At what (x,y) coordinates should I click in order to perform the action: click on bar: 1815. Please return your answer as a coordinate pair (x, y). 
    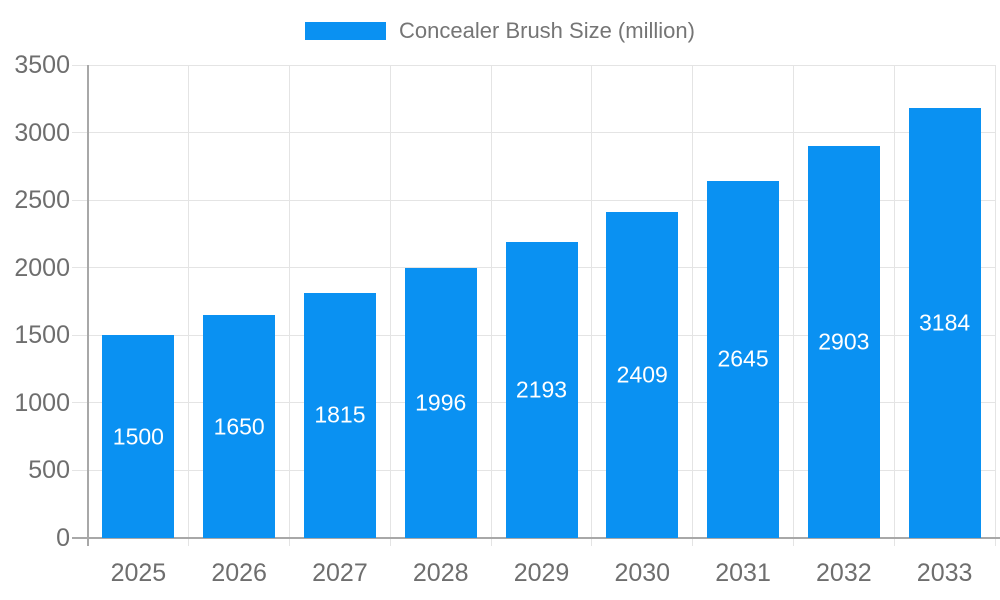
    Looking at the image, I should click on (339, 415).